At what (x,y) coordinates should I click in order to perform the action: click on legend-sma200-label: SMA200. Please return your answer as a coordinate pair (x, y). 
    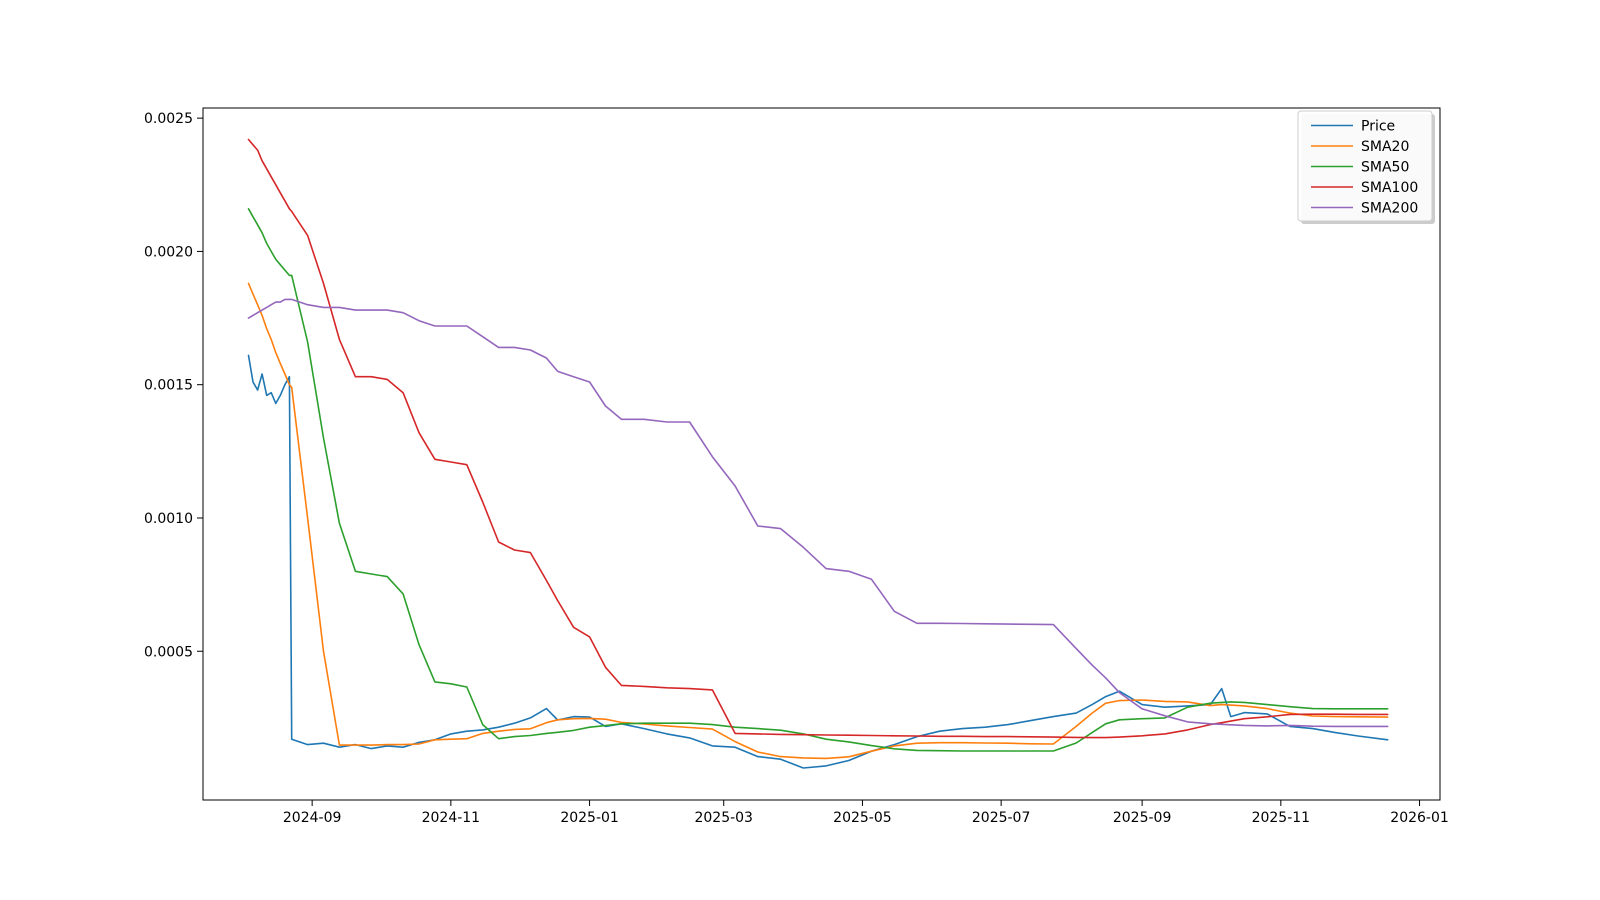
    Looking at the image, I should click on (1389, 209).